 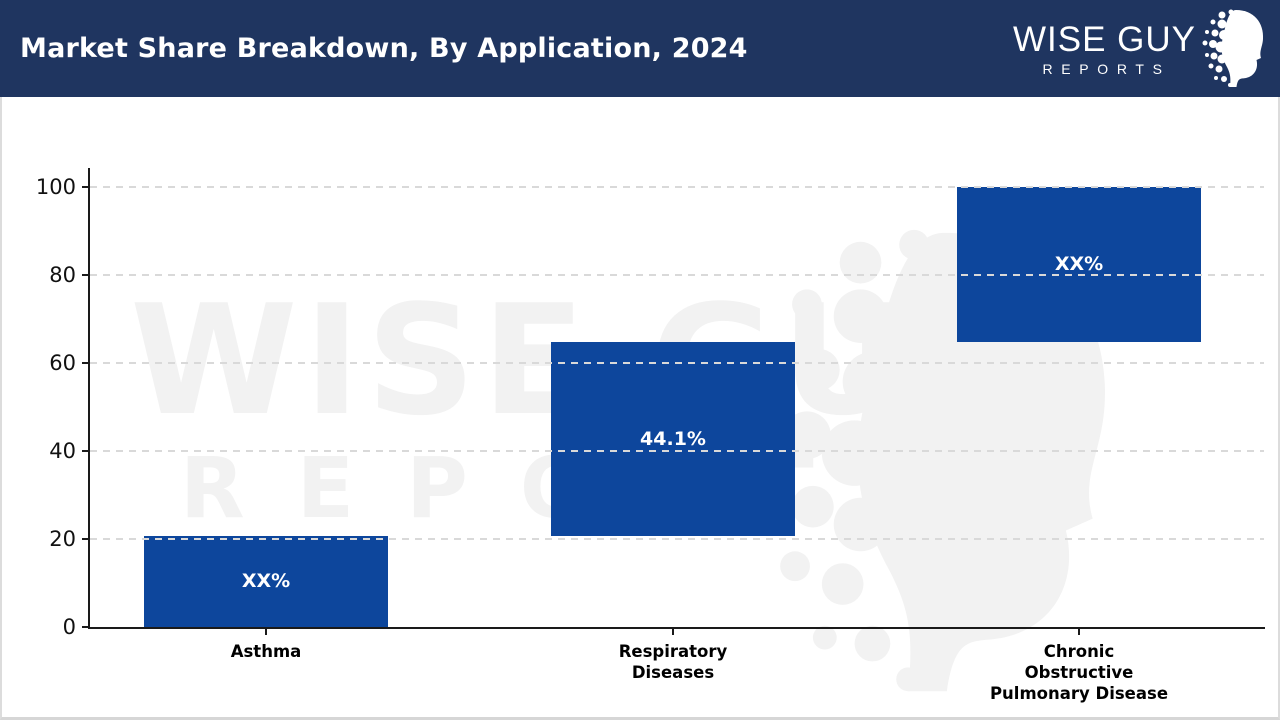 I want to click on x-axis-label: Chronic Obstructive Pulmonary Disease, so click(x=1079, y=672).